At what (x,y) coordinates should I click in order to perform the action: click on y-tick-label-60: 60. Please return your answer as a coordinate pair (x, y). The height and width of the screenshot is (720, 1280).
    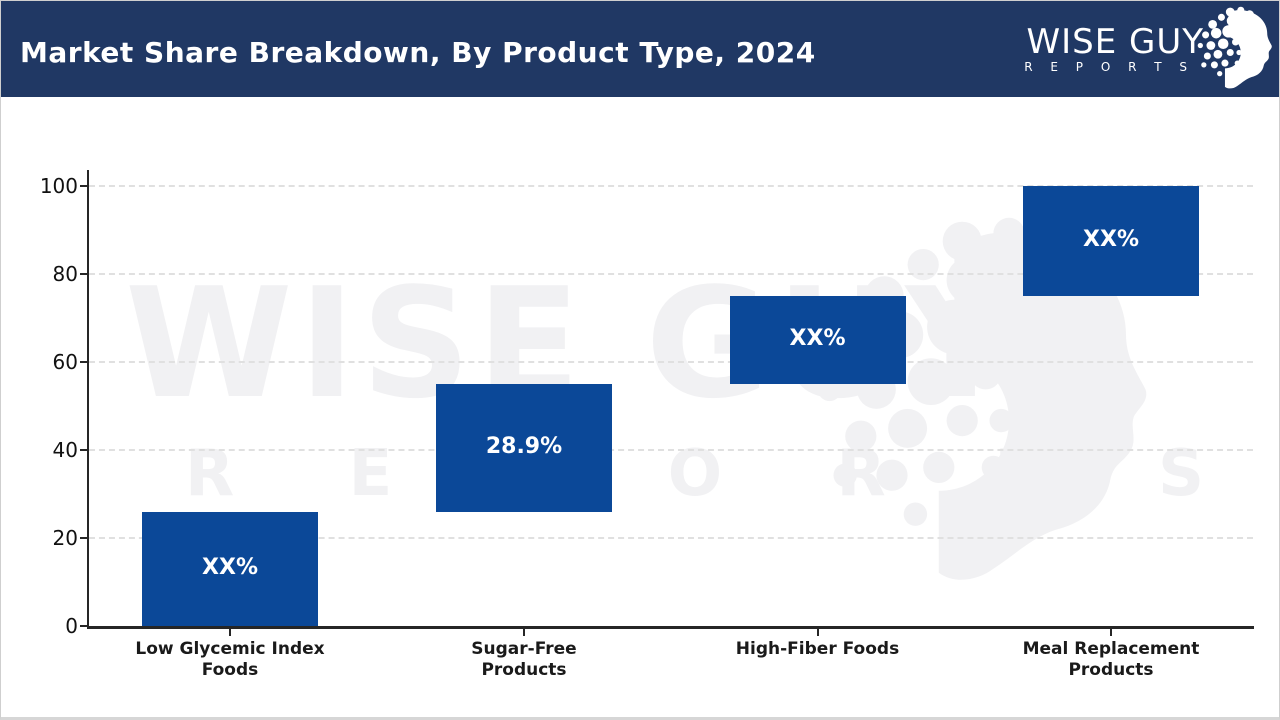
    Looking at the image, I should click on (65, 362).